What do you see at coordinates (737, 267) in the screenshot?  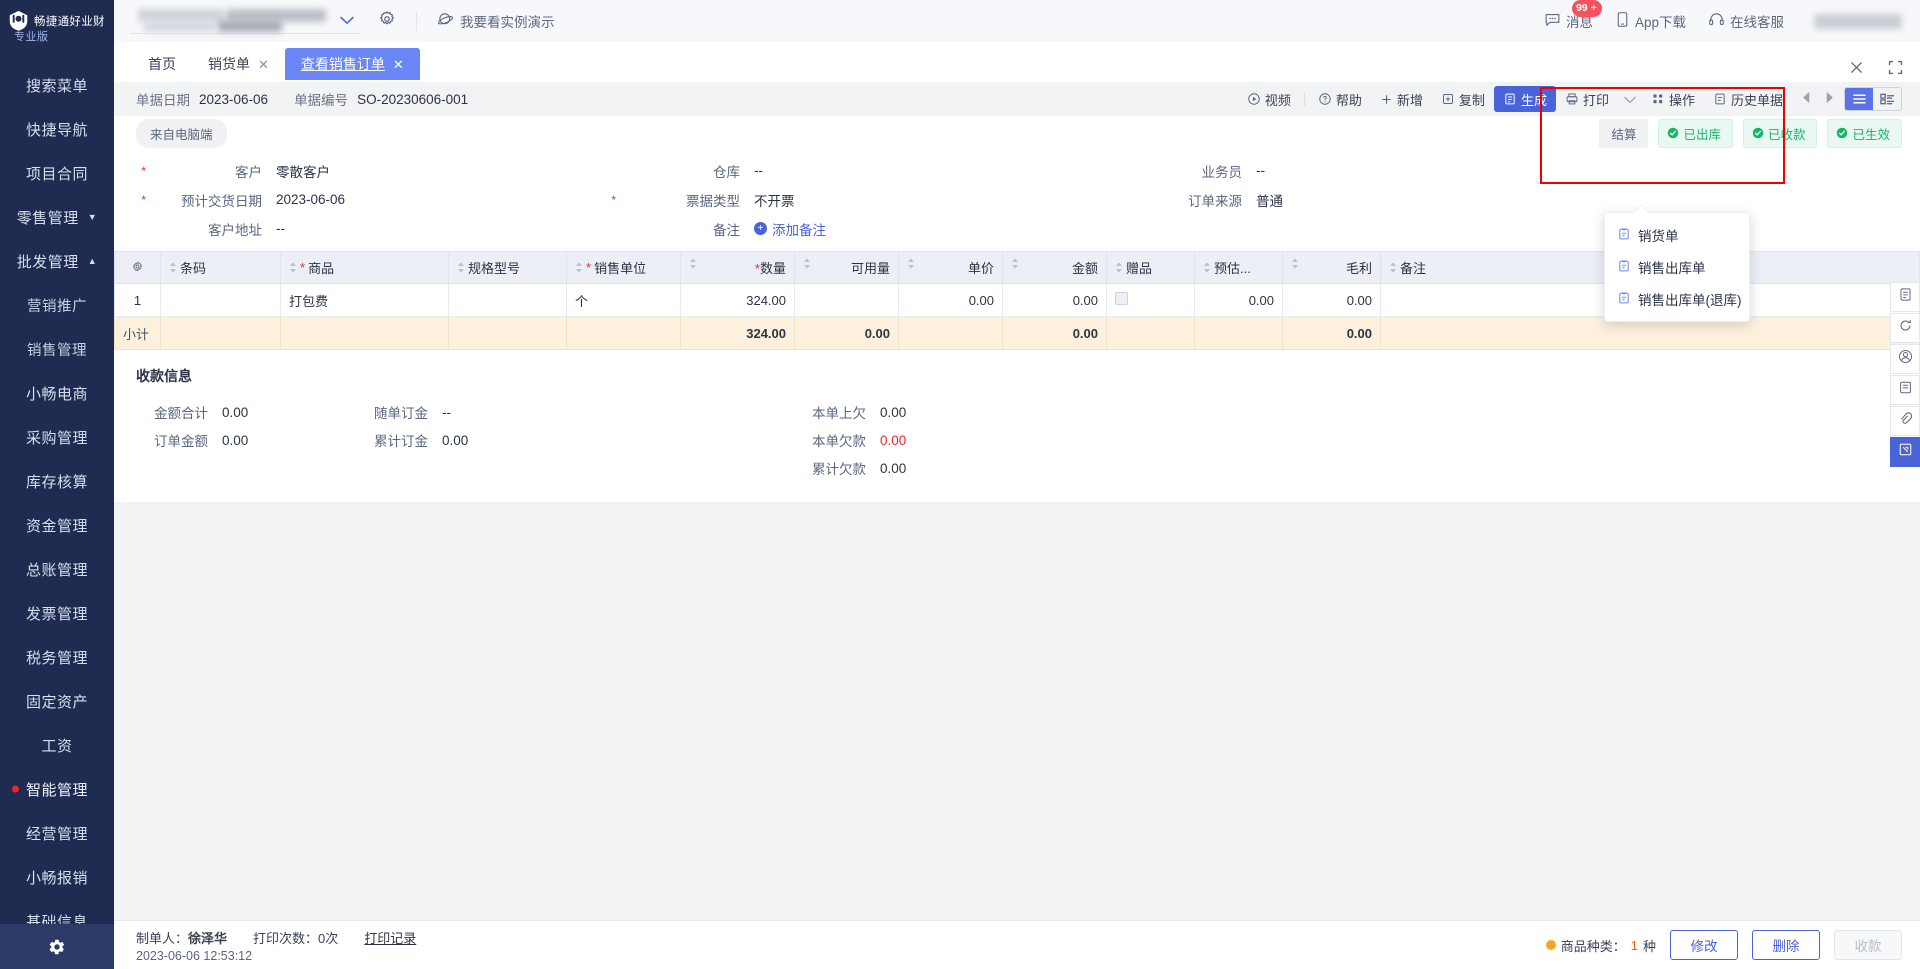 I see `column-header-quantity: *数量` at bounding box center [737, 267].